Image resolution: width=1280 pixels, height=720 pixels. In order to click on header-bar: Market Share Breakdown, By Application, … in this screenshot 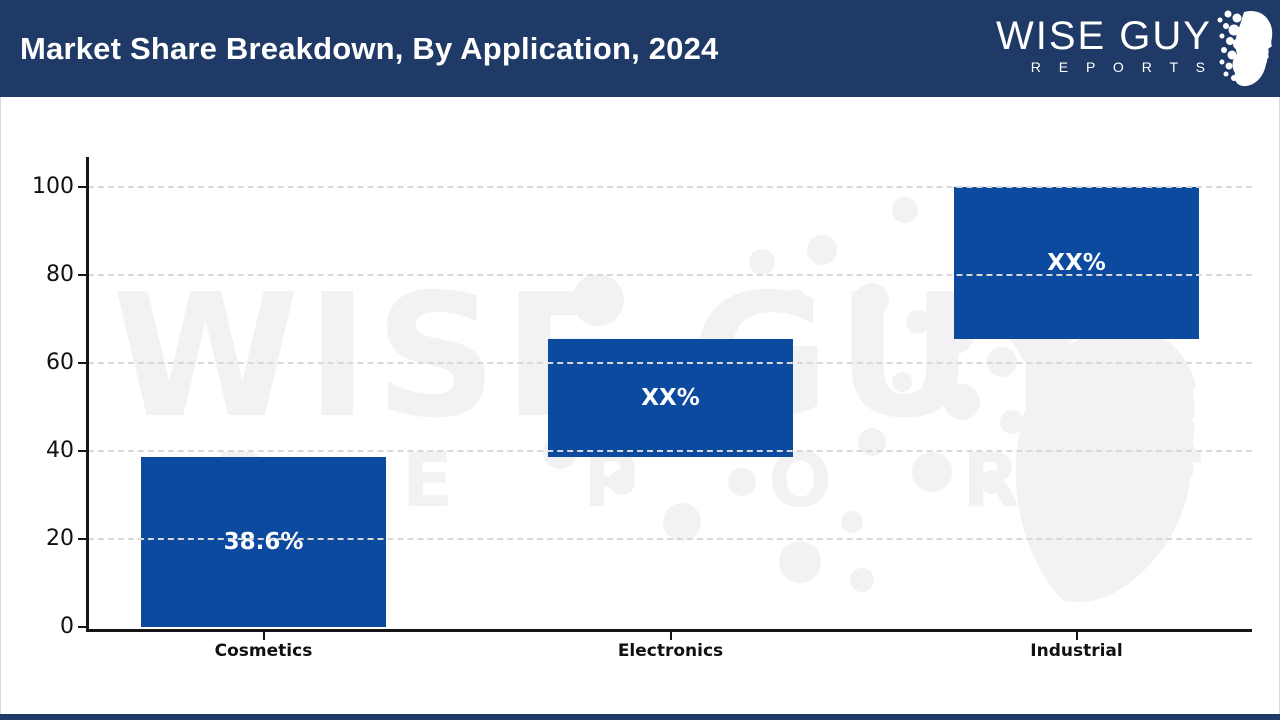, I will do `click(640, 48)`.